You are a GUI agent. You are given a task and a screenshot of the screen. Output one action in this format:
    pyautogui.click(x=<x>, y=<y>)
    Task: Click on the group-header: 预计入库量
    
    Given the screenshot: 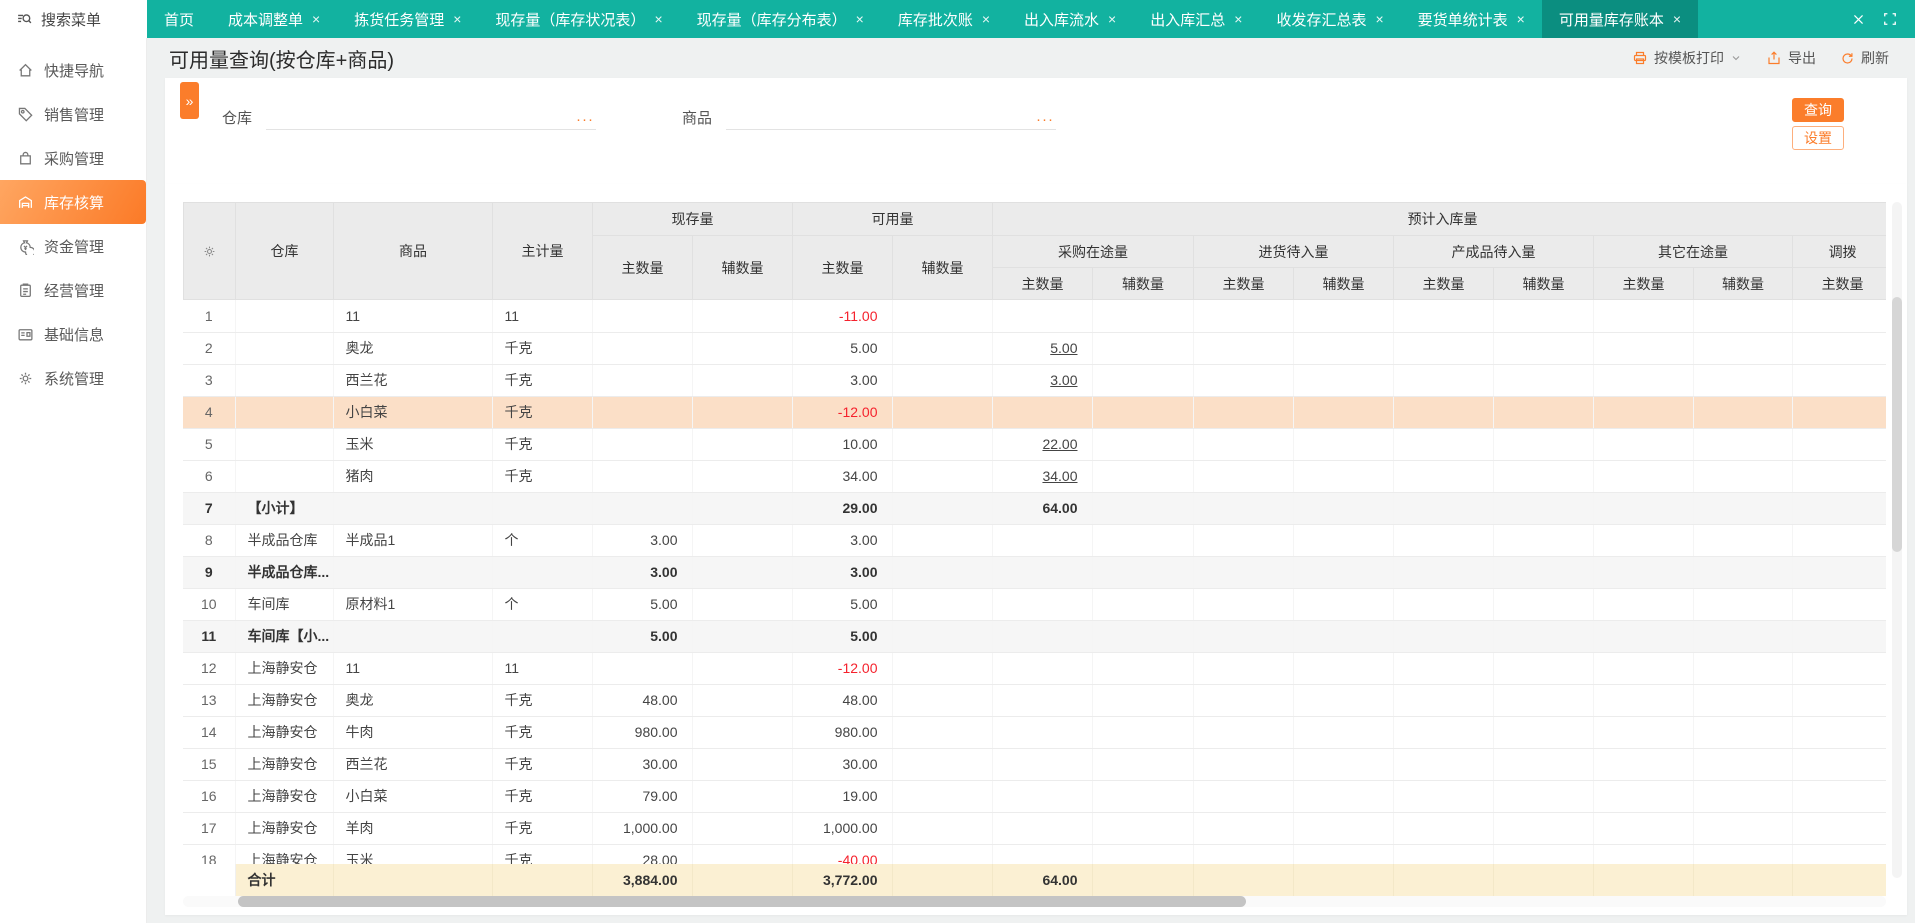 What is the action you would take?
    pyautogui.click(x=1438, y=219)
    